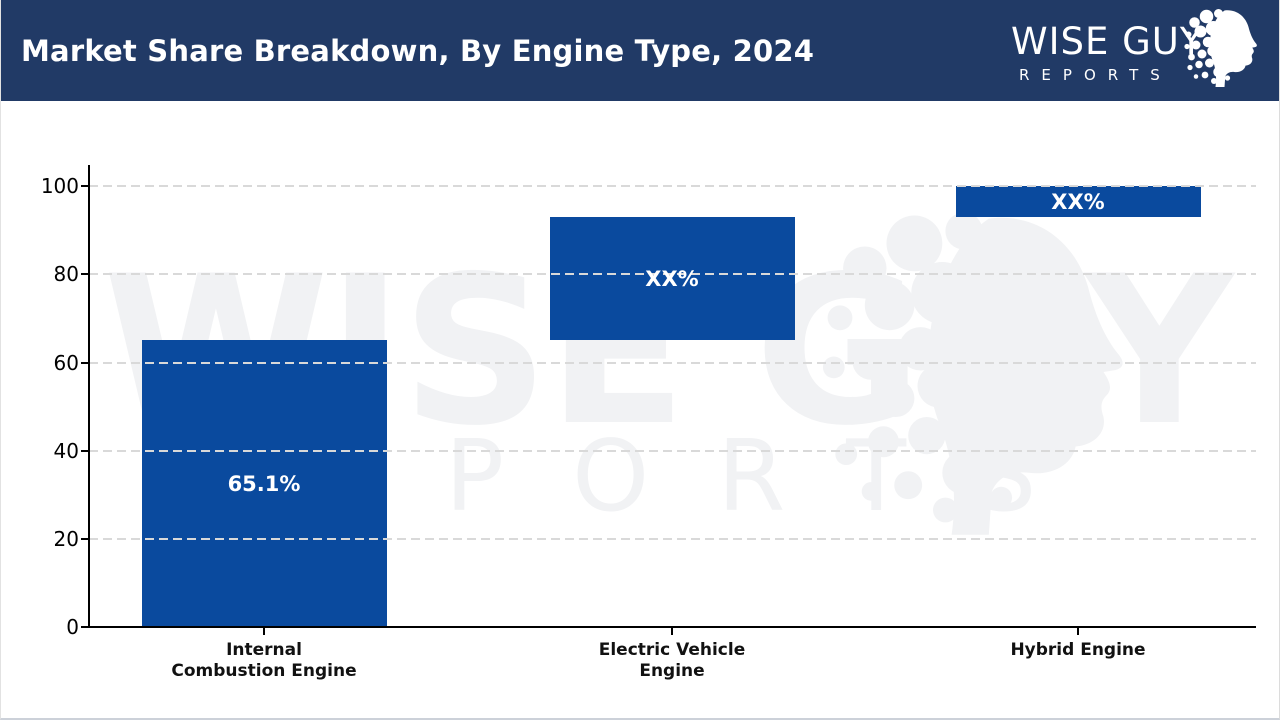 This screenshot has height=720, width=1280. I want to click on logo-subtitle: REPORTS, so click(1095, 75).